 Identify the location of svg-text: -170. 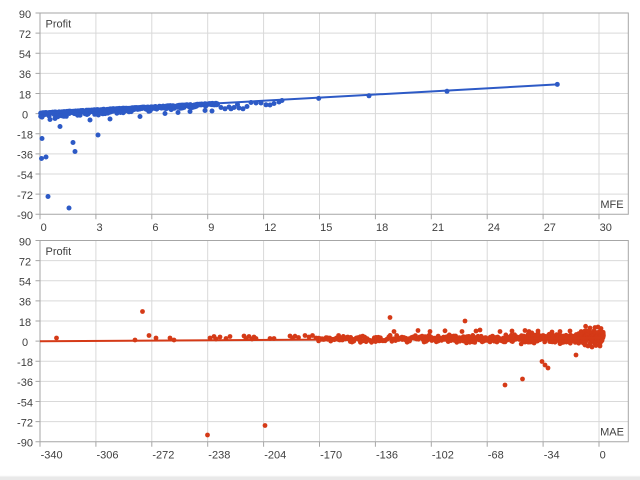
(331, 455).